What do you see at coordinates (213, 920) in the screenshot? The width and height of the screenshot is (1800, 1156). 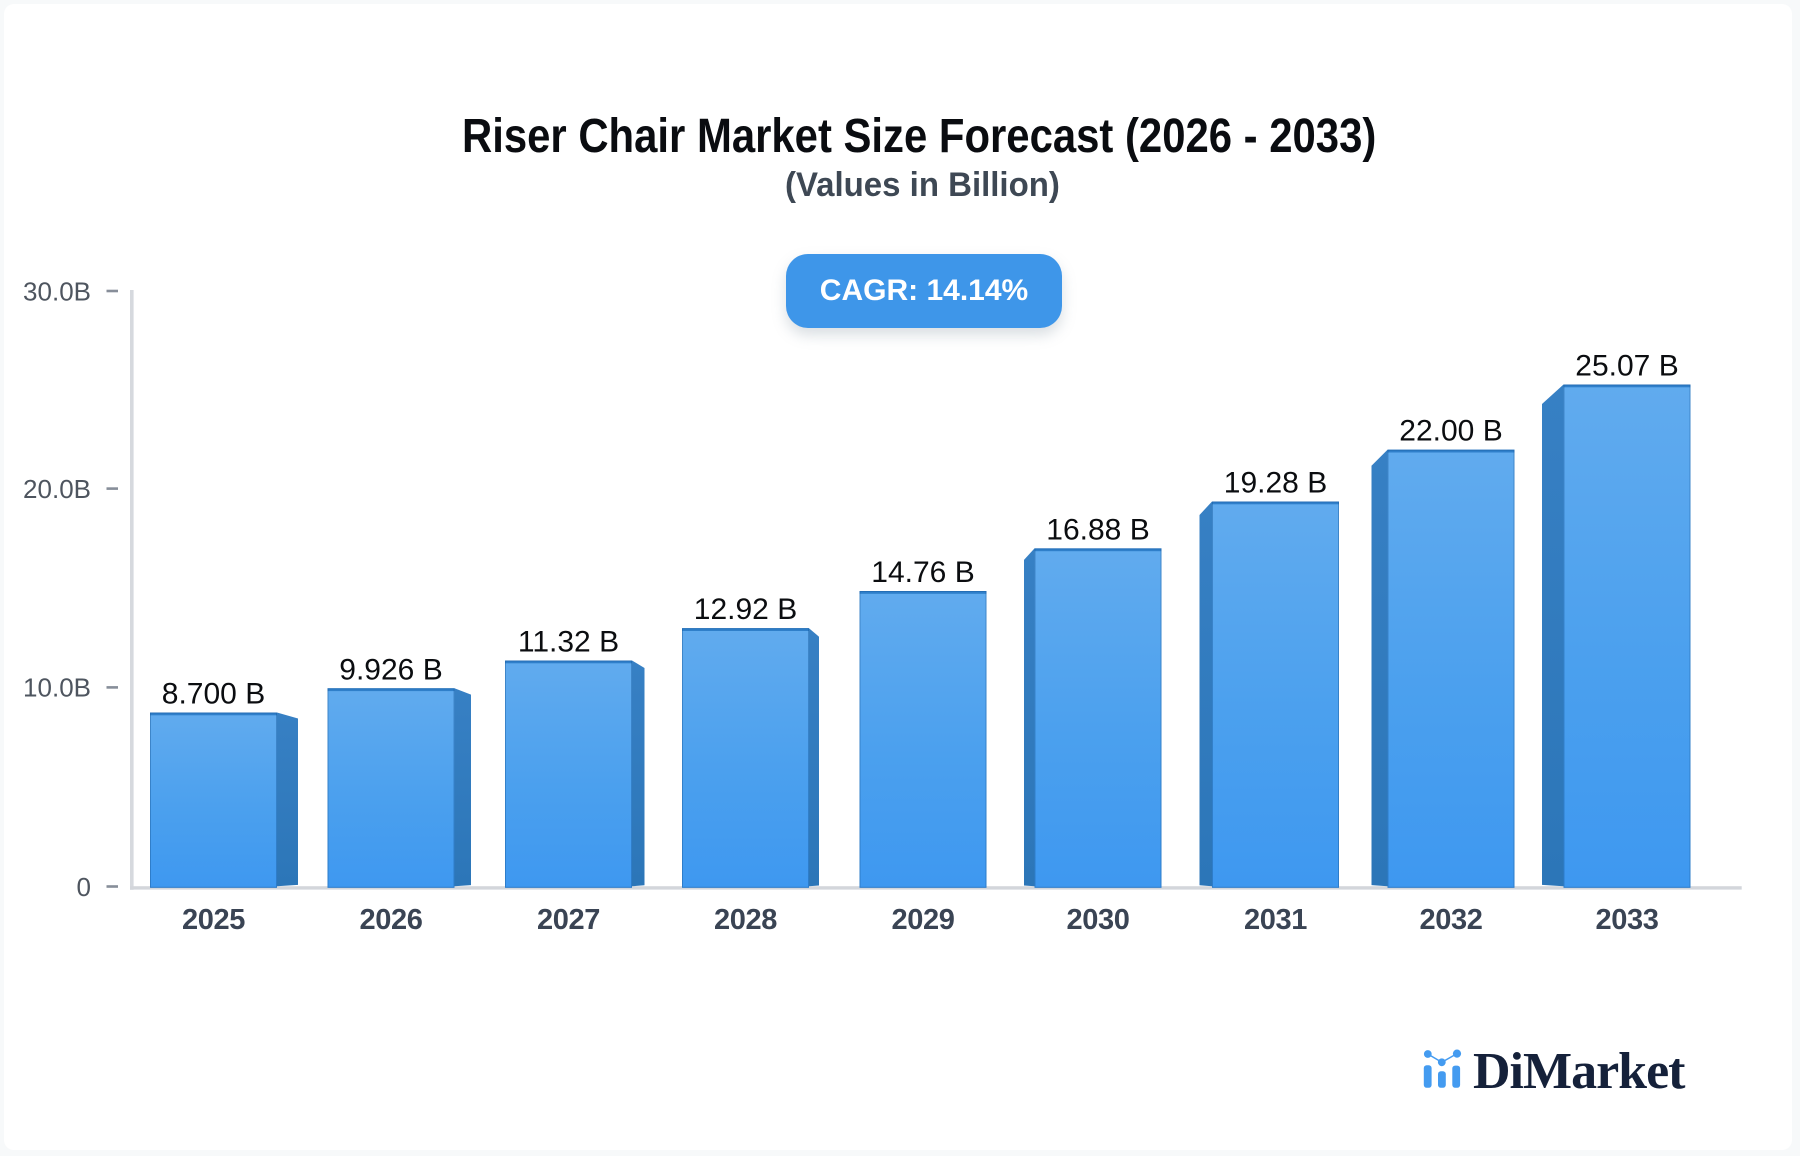 I see `svg-text: 2025` at bounding box center [213, 920].